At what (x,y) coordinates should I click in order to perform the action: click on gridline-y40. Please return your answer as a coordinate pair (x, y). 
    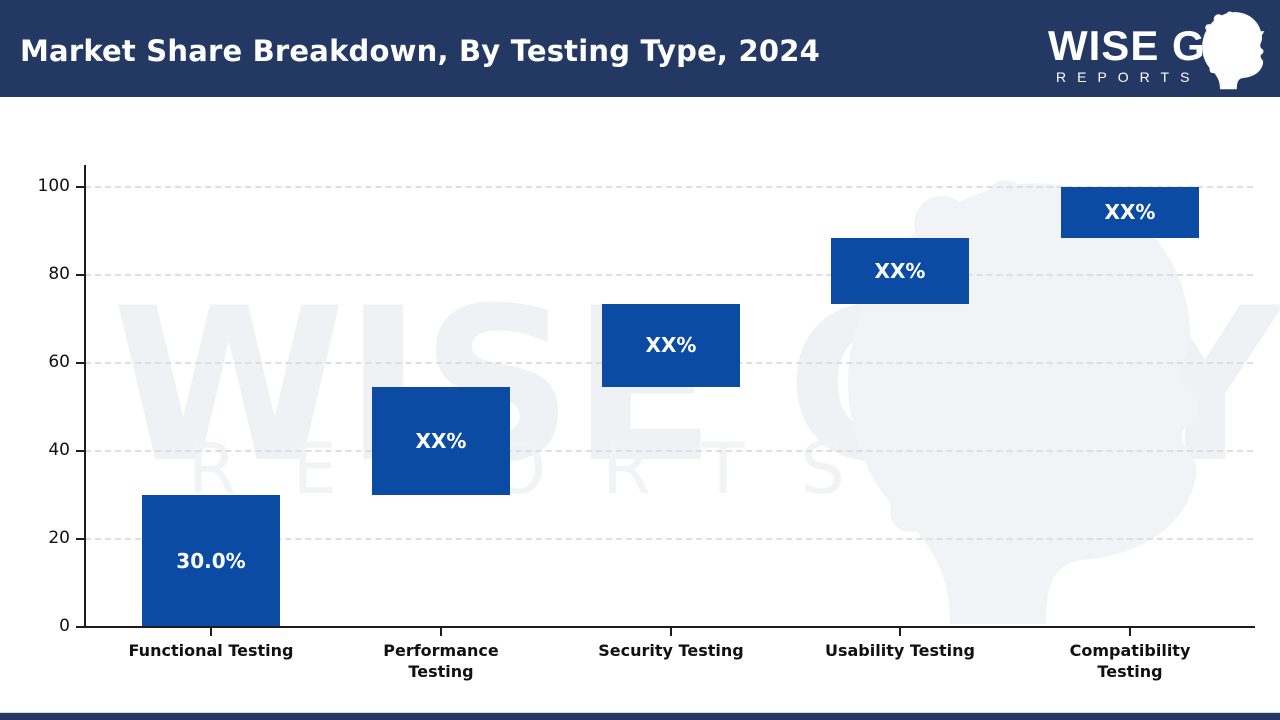
    Looking at the image, I should click on (669, 451).